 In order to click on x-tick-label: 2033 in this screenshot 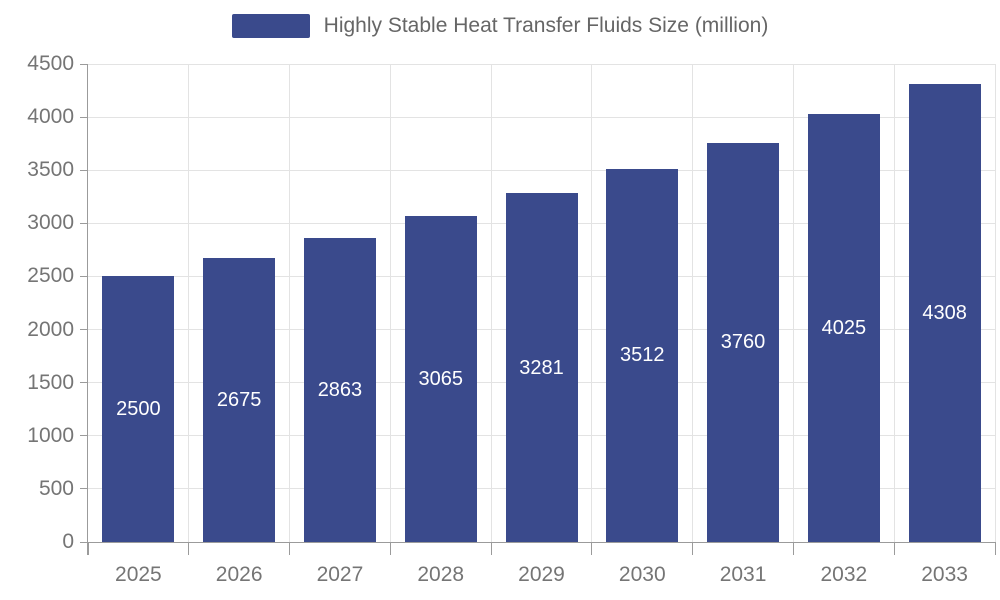, I will do `click(944, 574)`.